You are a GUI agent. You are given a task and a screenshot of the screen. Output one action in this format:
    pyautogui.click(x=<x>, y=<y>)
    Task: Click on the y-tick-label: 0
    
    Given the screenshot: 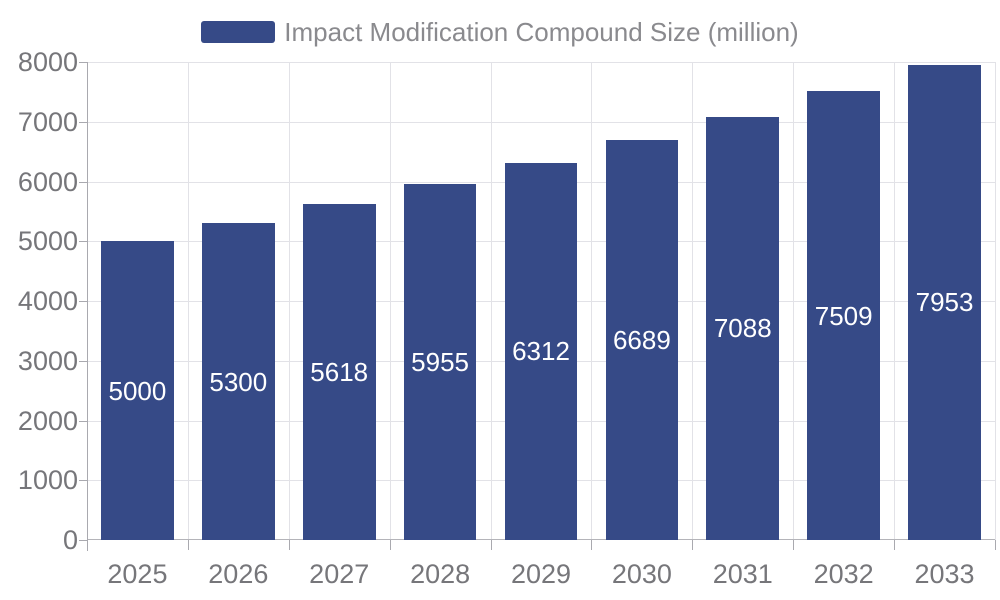 What is the action you would take?
    pyautogui.click(x=70, y=540)
    